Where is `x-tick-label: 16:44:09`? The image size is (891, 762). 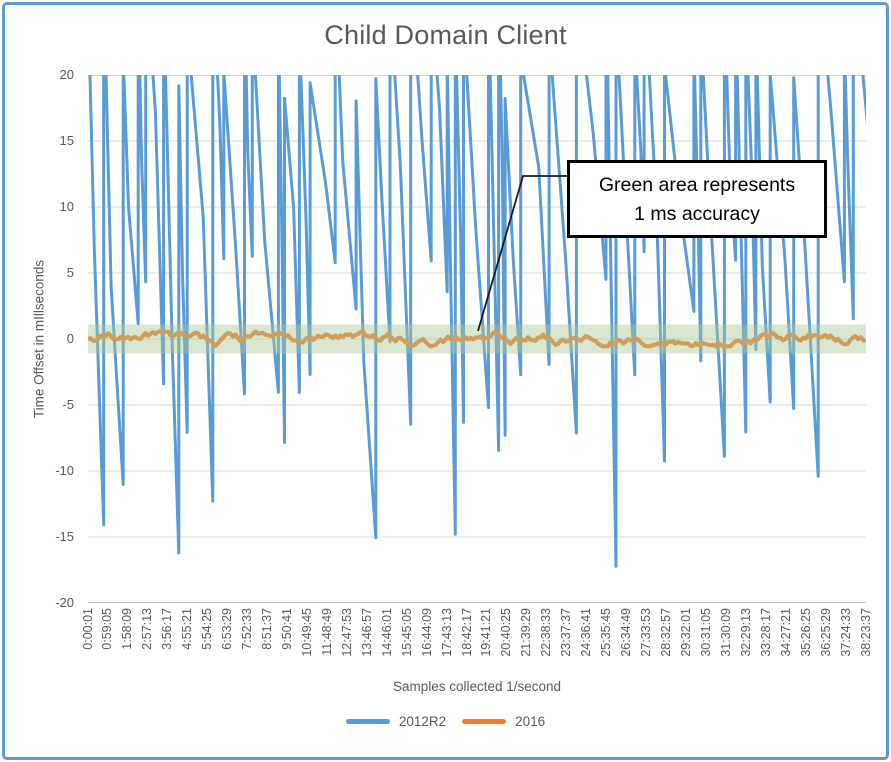 x-tick-label: 16:44:09 is located at coordinates (426, 632).